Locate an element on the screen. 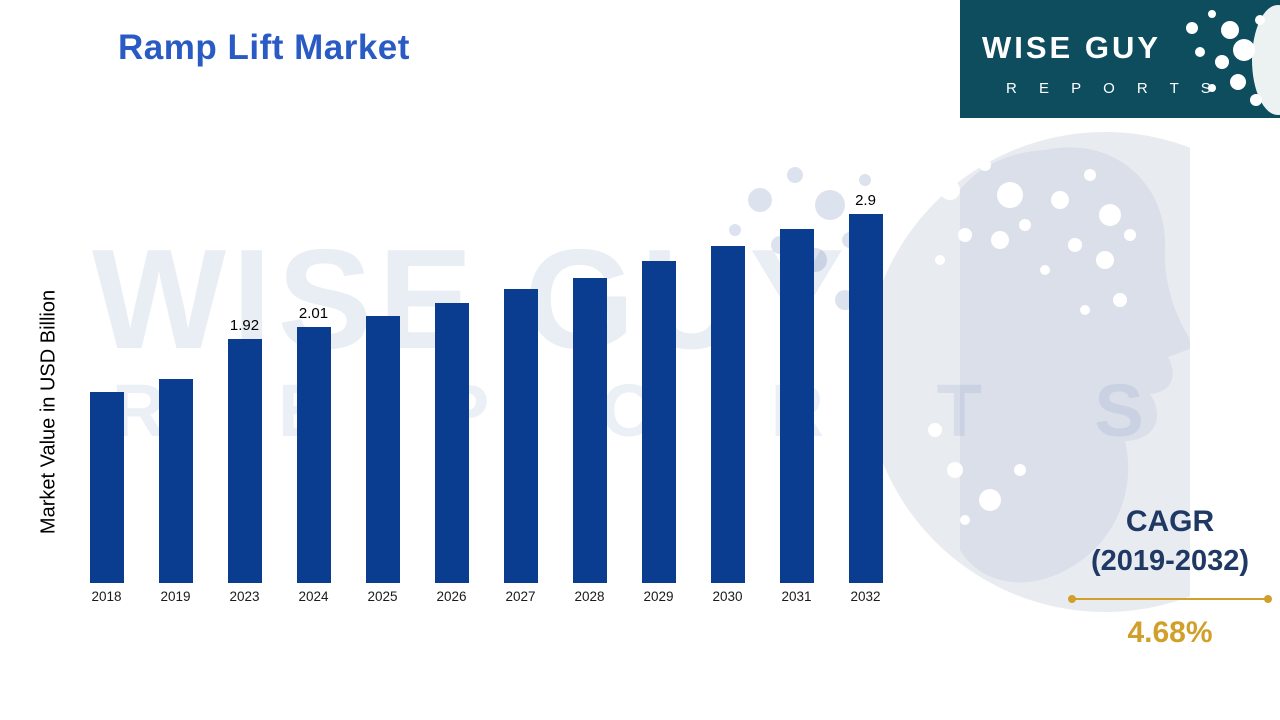 This screenshot has width=1280, height=720. bar-column: 2.9 2032 is located at coordinates (865, 379).